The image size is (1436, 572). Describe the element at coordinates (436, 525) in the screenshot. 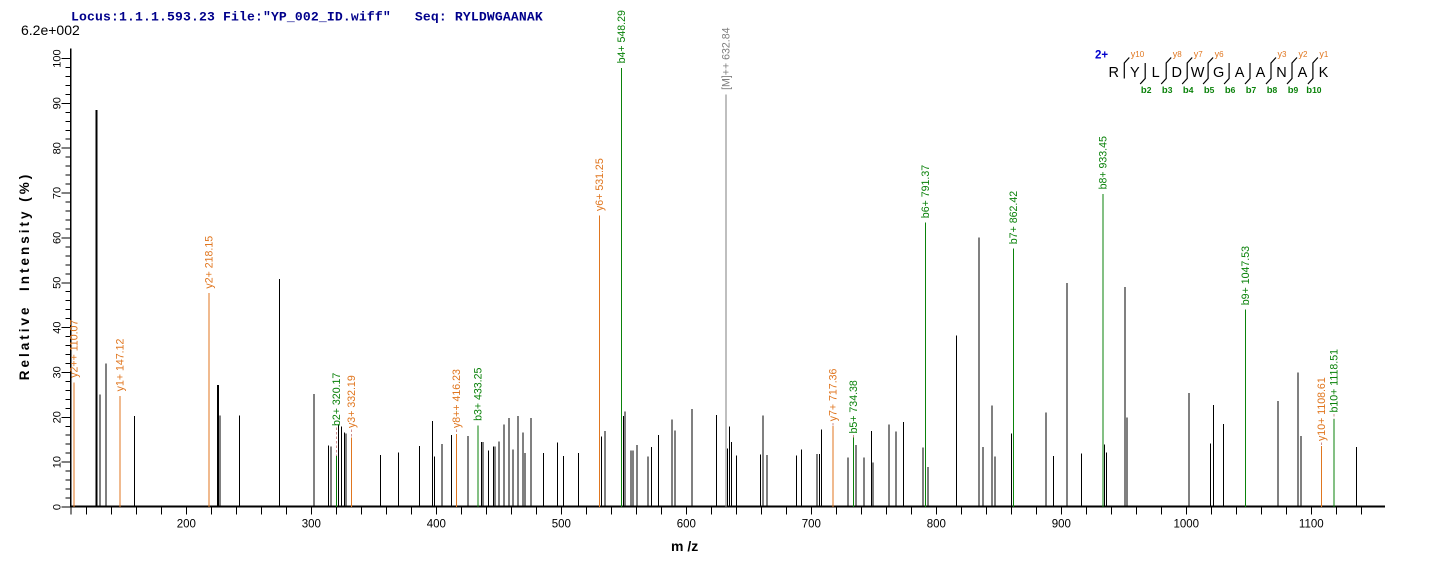

I see `svg-text: 400` at that location.